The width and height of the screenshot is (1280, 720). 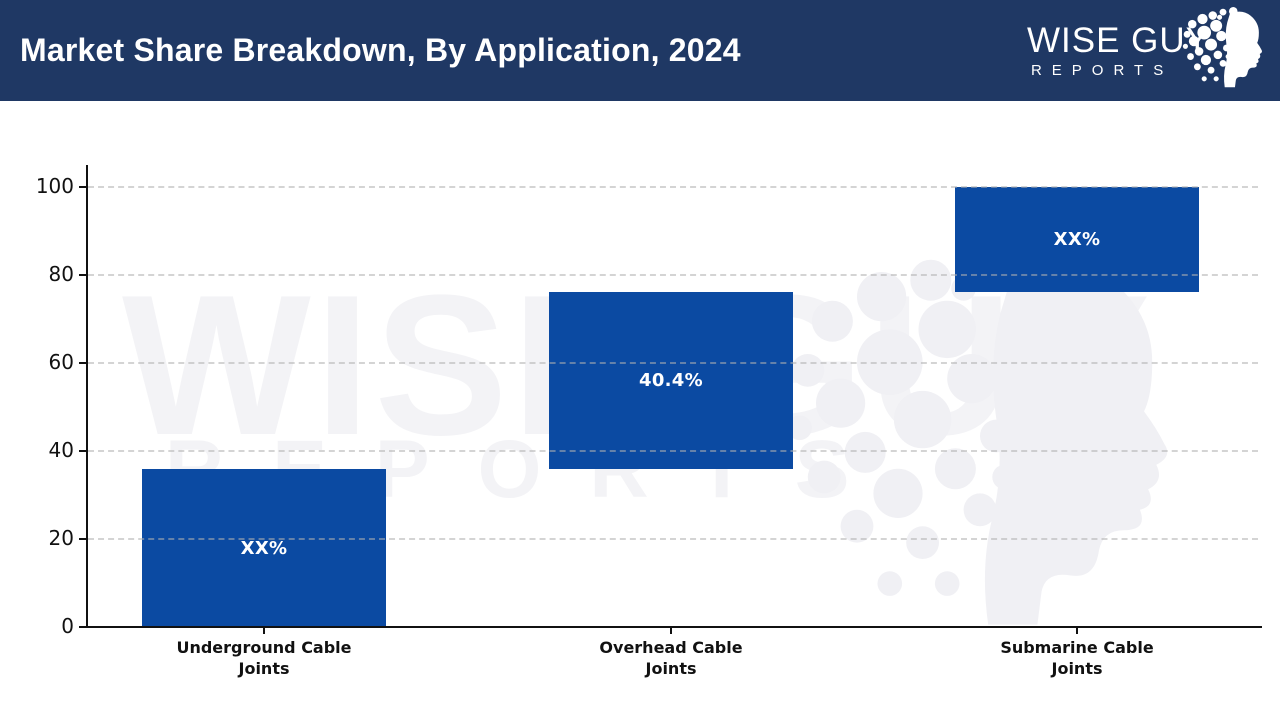 I want to click on y-tick-label: 80, so click(x=61, y=274).